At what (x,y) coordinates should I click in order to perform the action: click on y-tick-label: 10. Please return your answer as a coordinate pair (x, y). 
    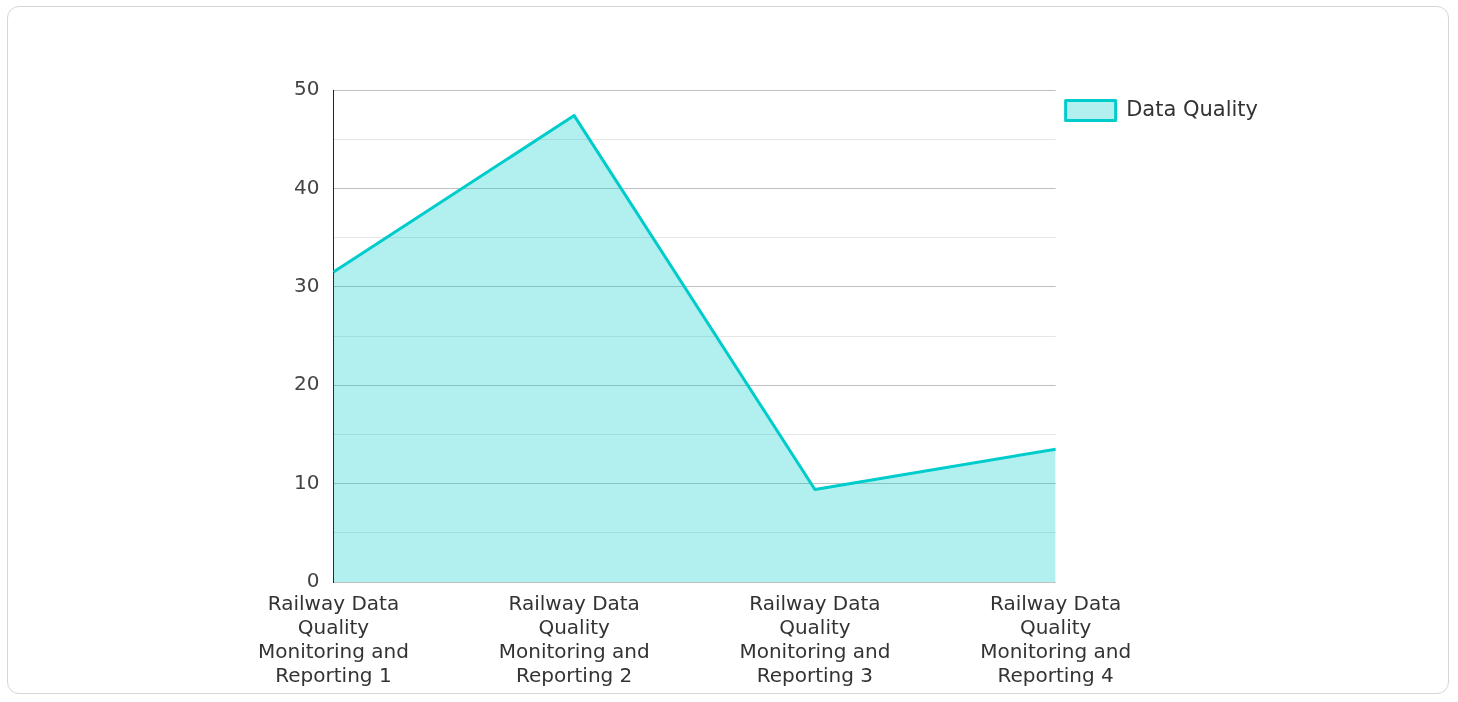
    Looking at the image, I should click on (307, 481).